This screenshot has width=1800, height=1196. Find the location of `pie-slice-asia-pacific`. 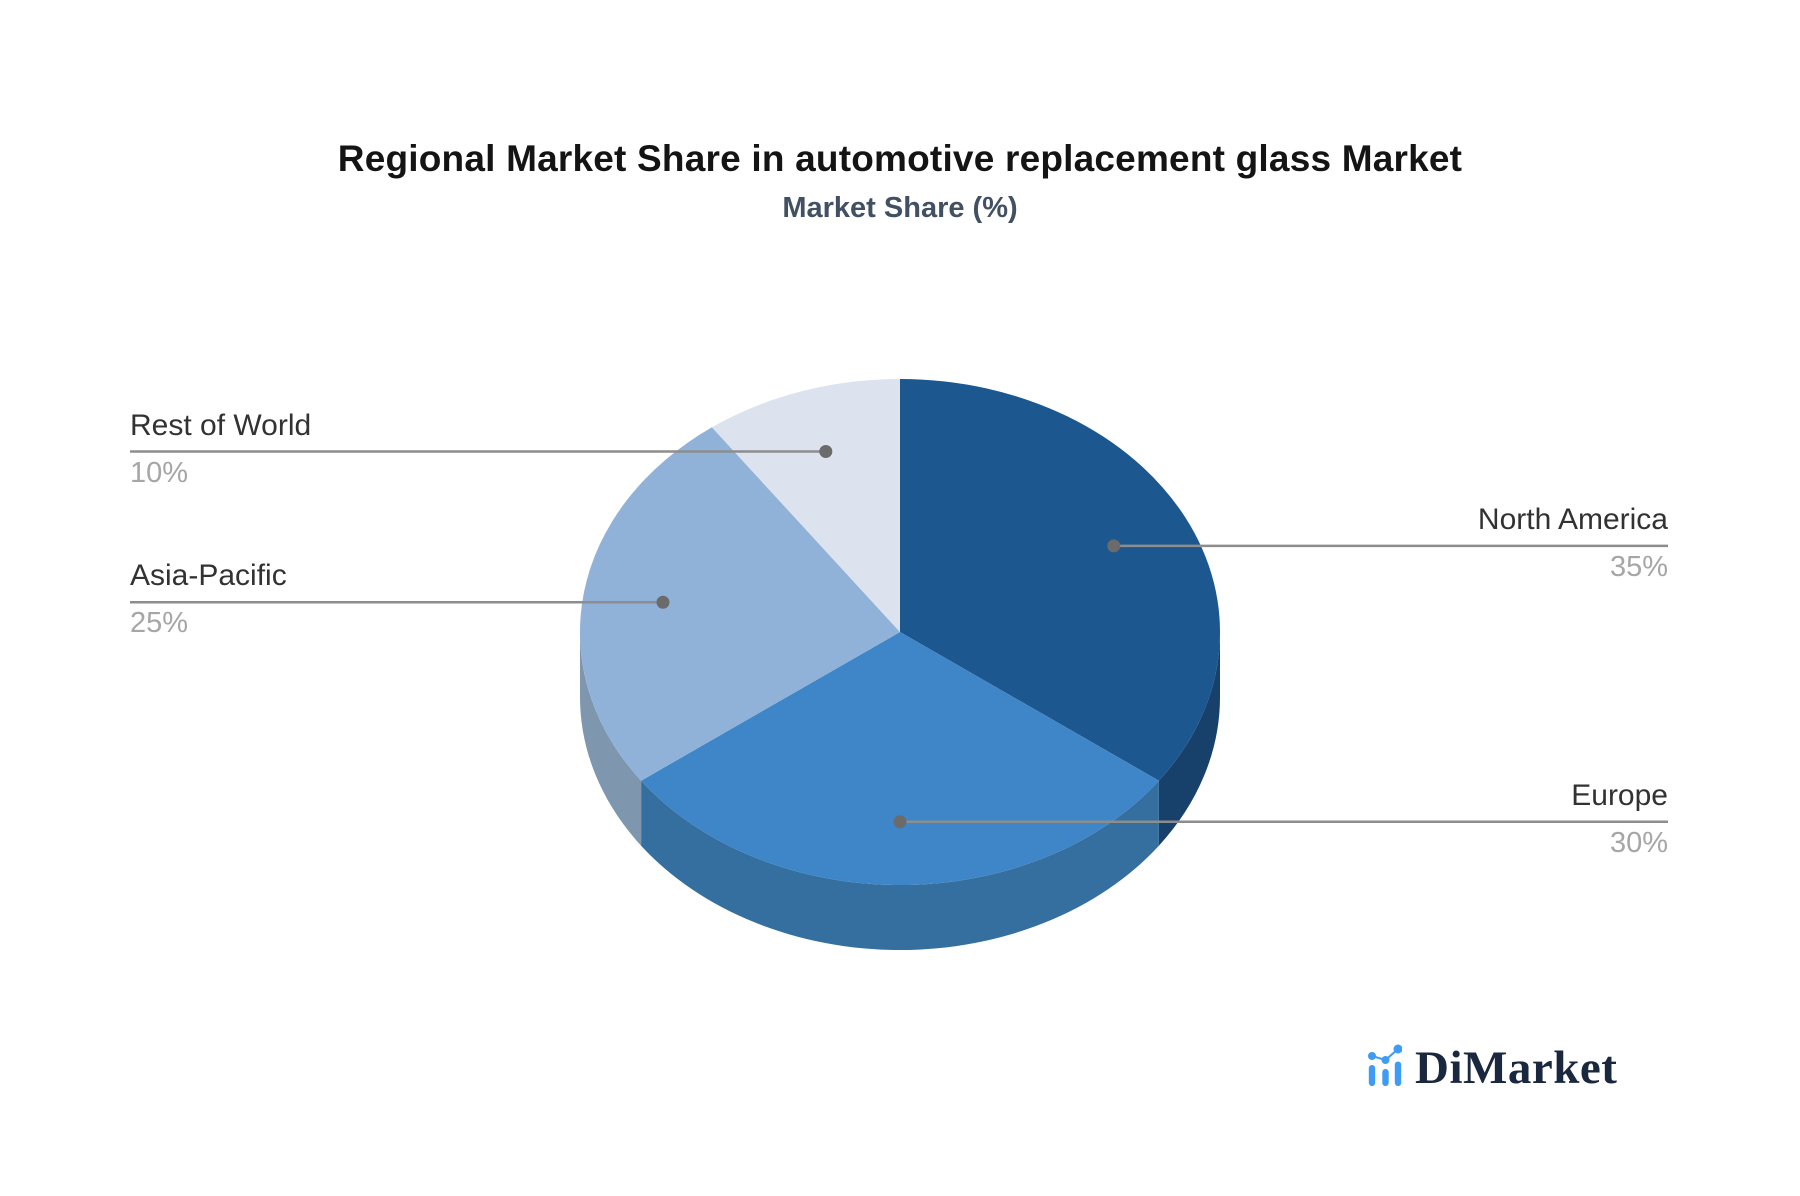

pie-slice-asia-pacific is located at coordinates (739, 604).